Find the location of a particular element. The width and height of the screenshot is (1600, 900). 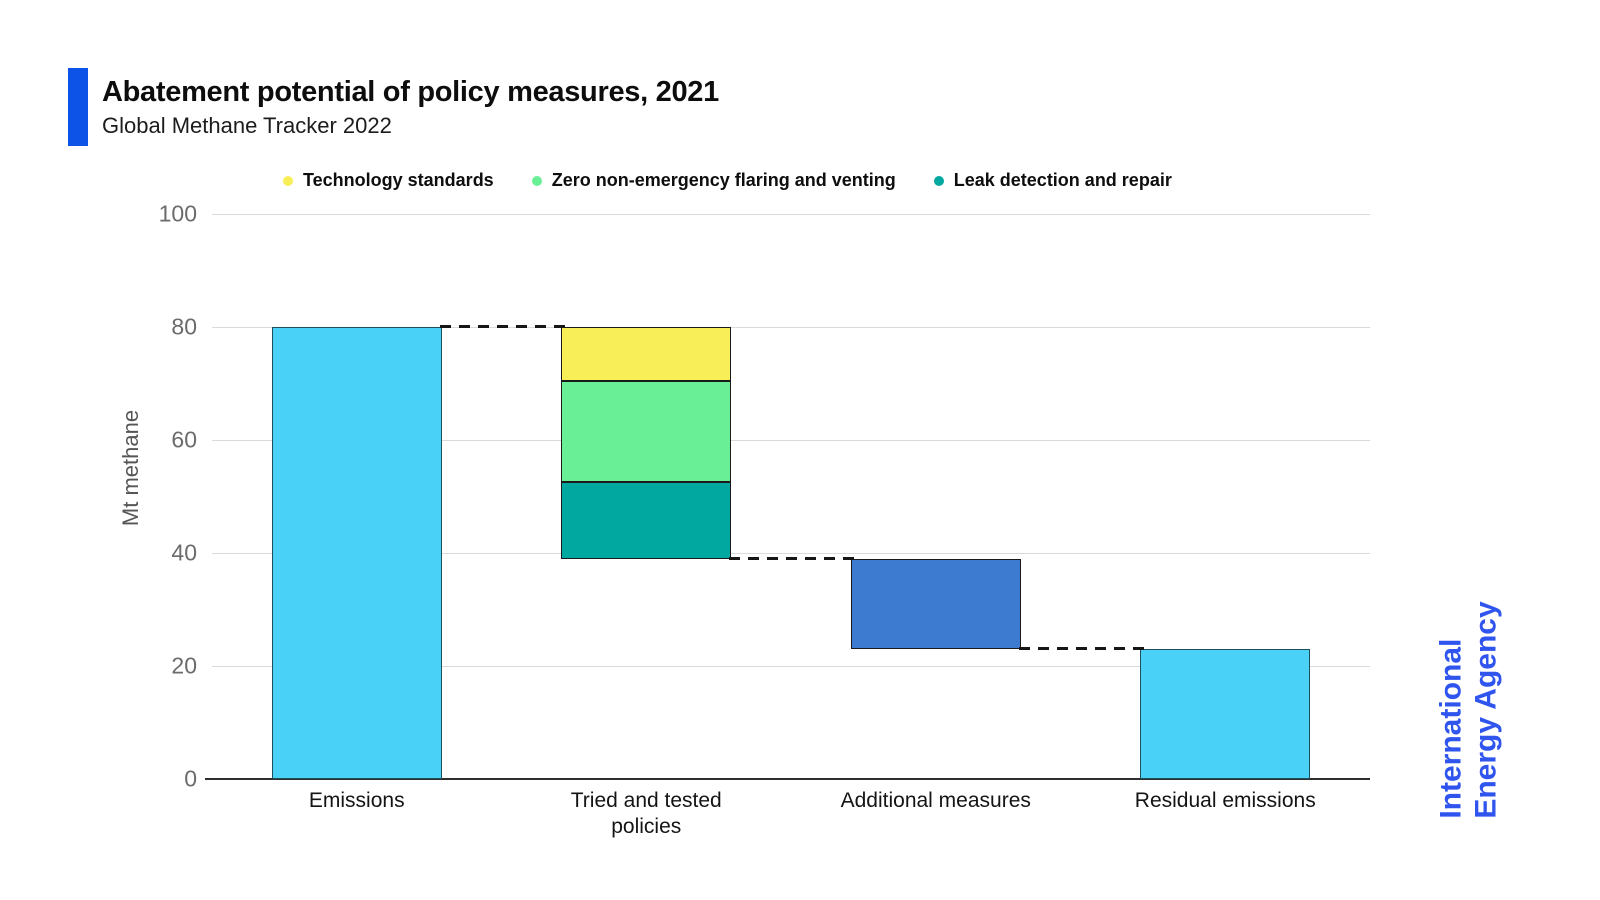

legend-item-leak-detection-and-repair: Leak detection and repair is located at coordinates (1052, 180).